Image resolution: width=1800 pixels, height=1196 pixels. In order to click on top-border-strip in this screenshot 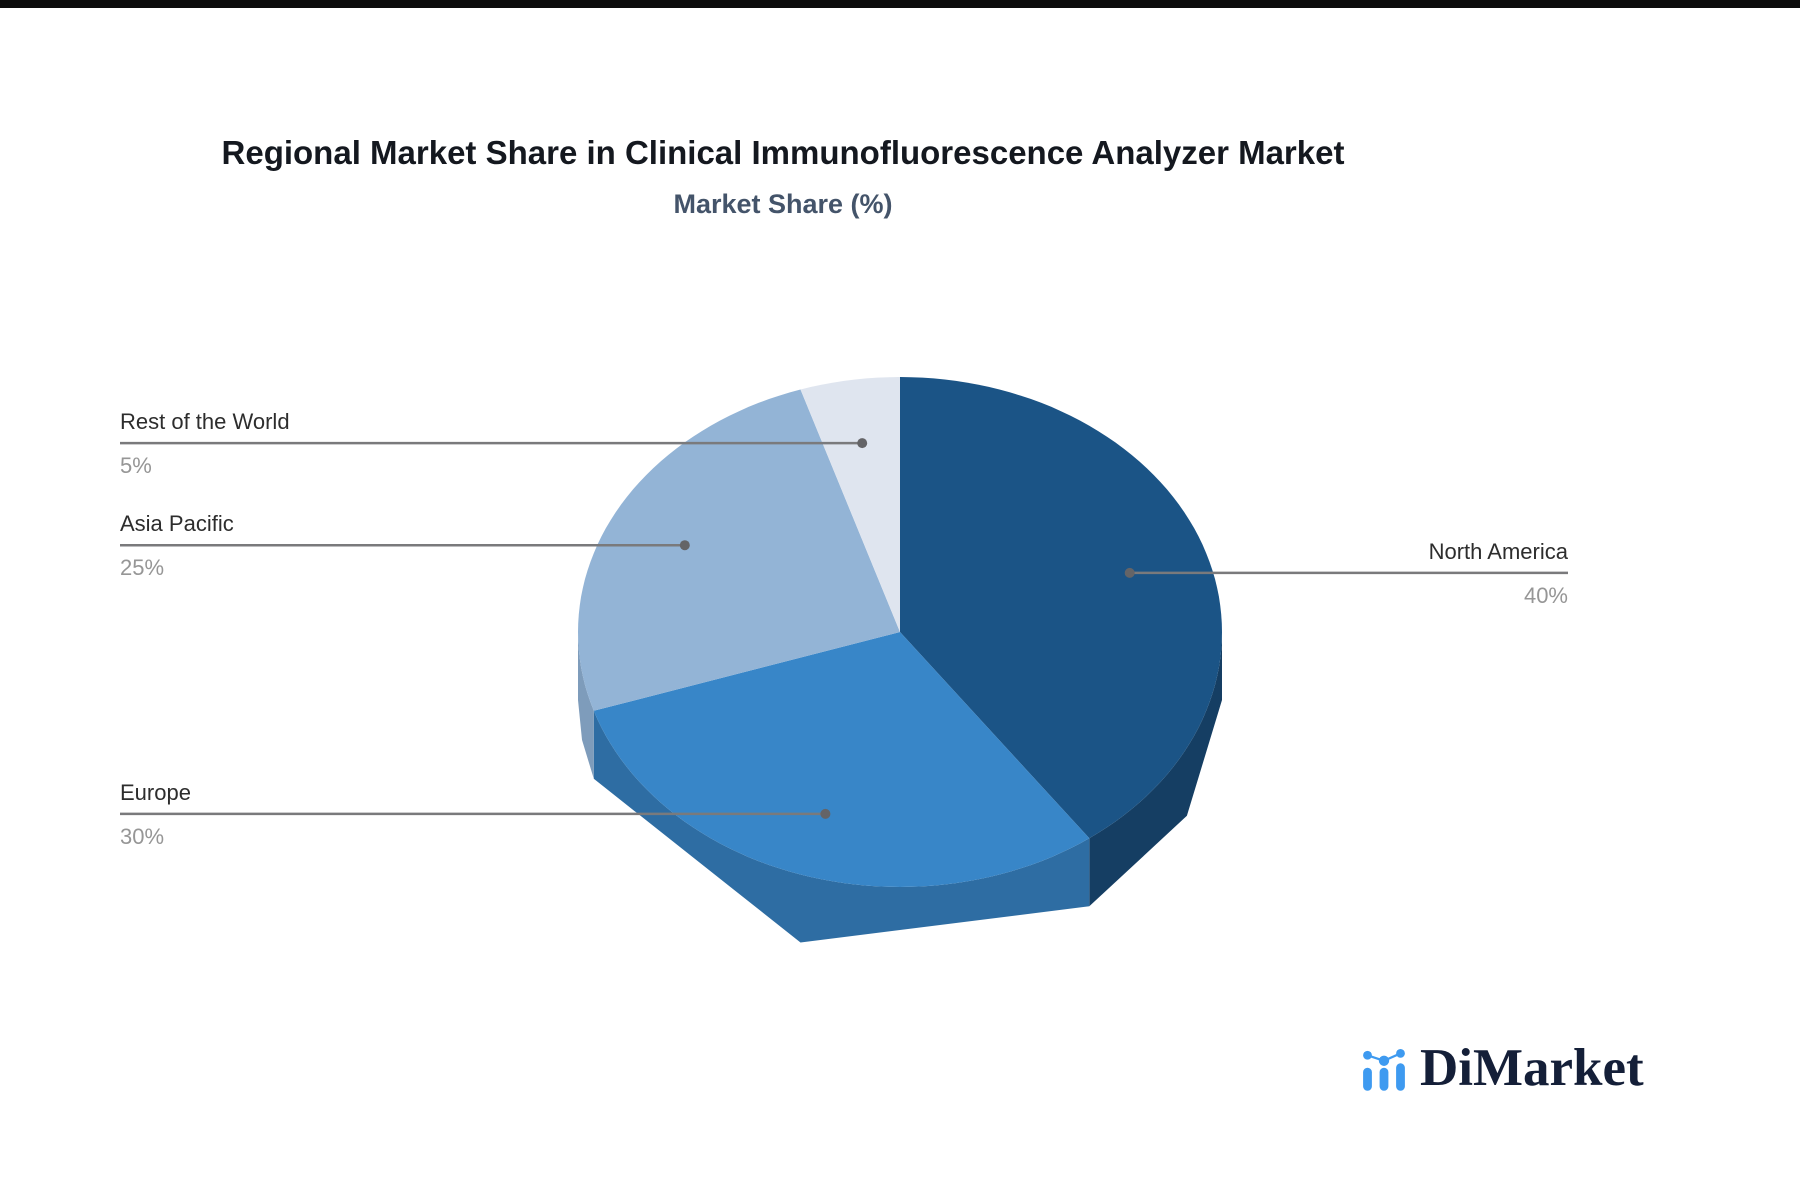, I will do `click(900, 4)`.